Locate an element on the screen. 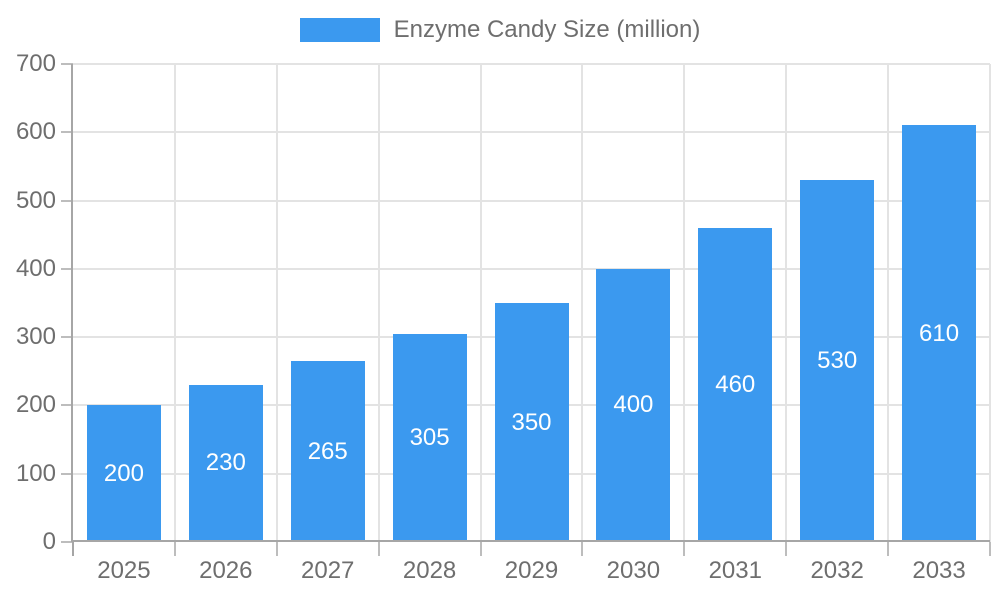 This screenshot has height=600, width=1000. bar-value-label: 350 is located at coordinates (531, 422).